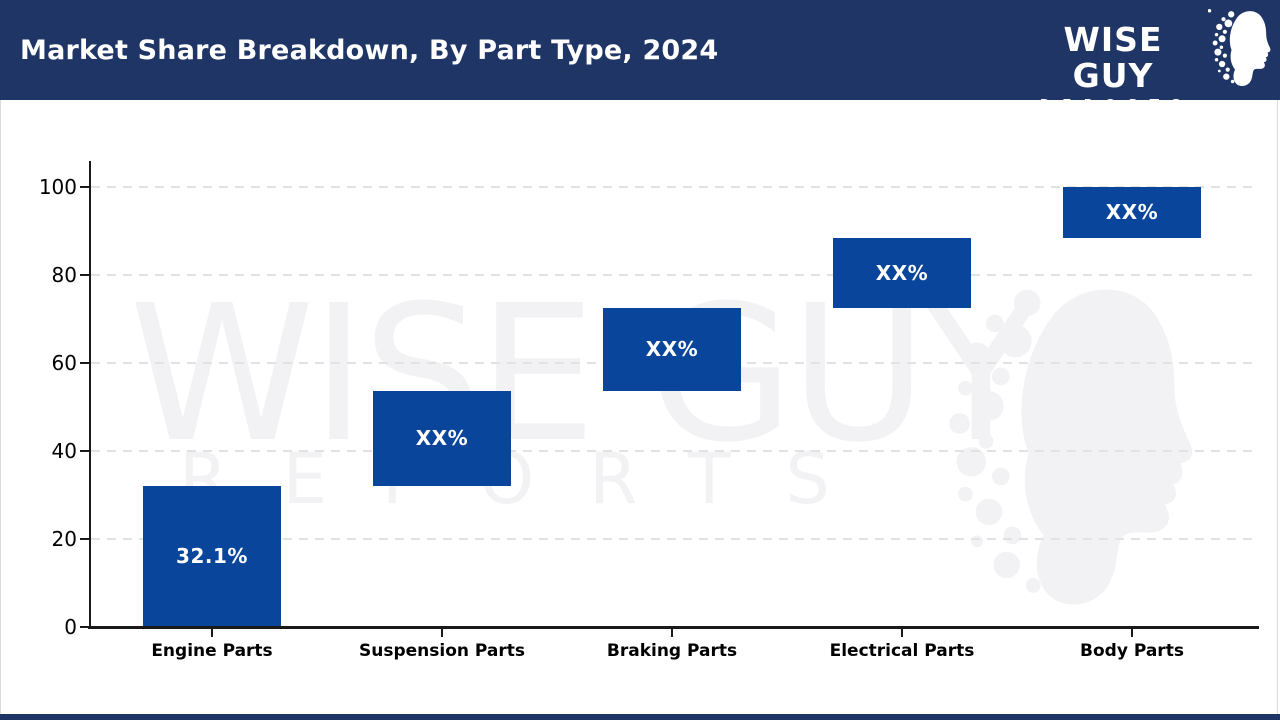 The image size is (1280, 720). I want to click on bar-value-label: 32.1%, so click(212, 556).